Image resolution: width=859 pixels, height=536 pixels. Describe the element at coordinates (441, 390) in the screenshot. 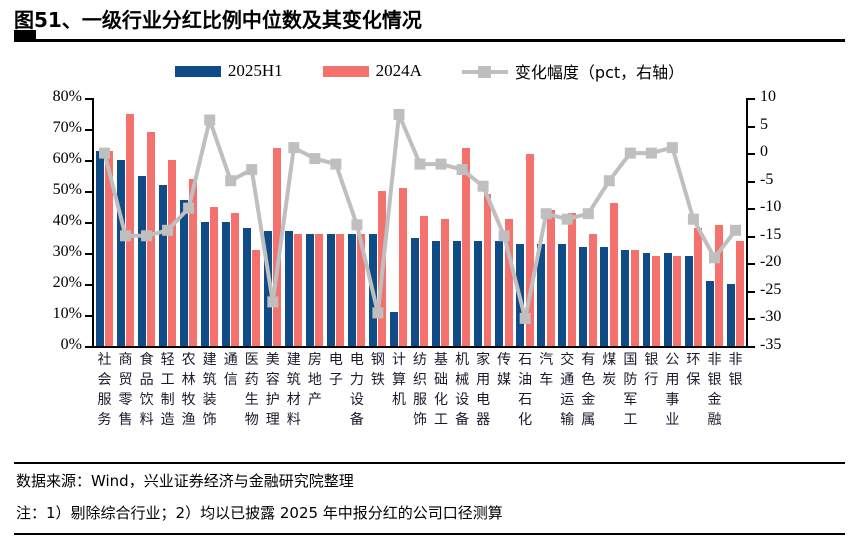

I see `x-tick-label: 基础化工` at that location.